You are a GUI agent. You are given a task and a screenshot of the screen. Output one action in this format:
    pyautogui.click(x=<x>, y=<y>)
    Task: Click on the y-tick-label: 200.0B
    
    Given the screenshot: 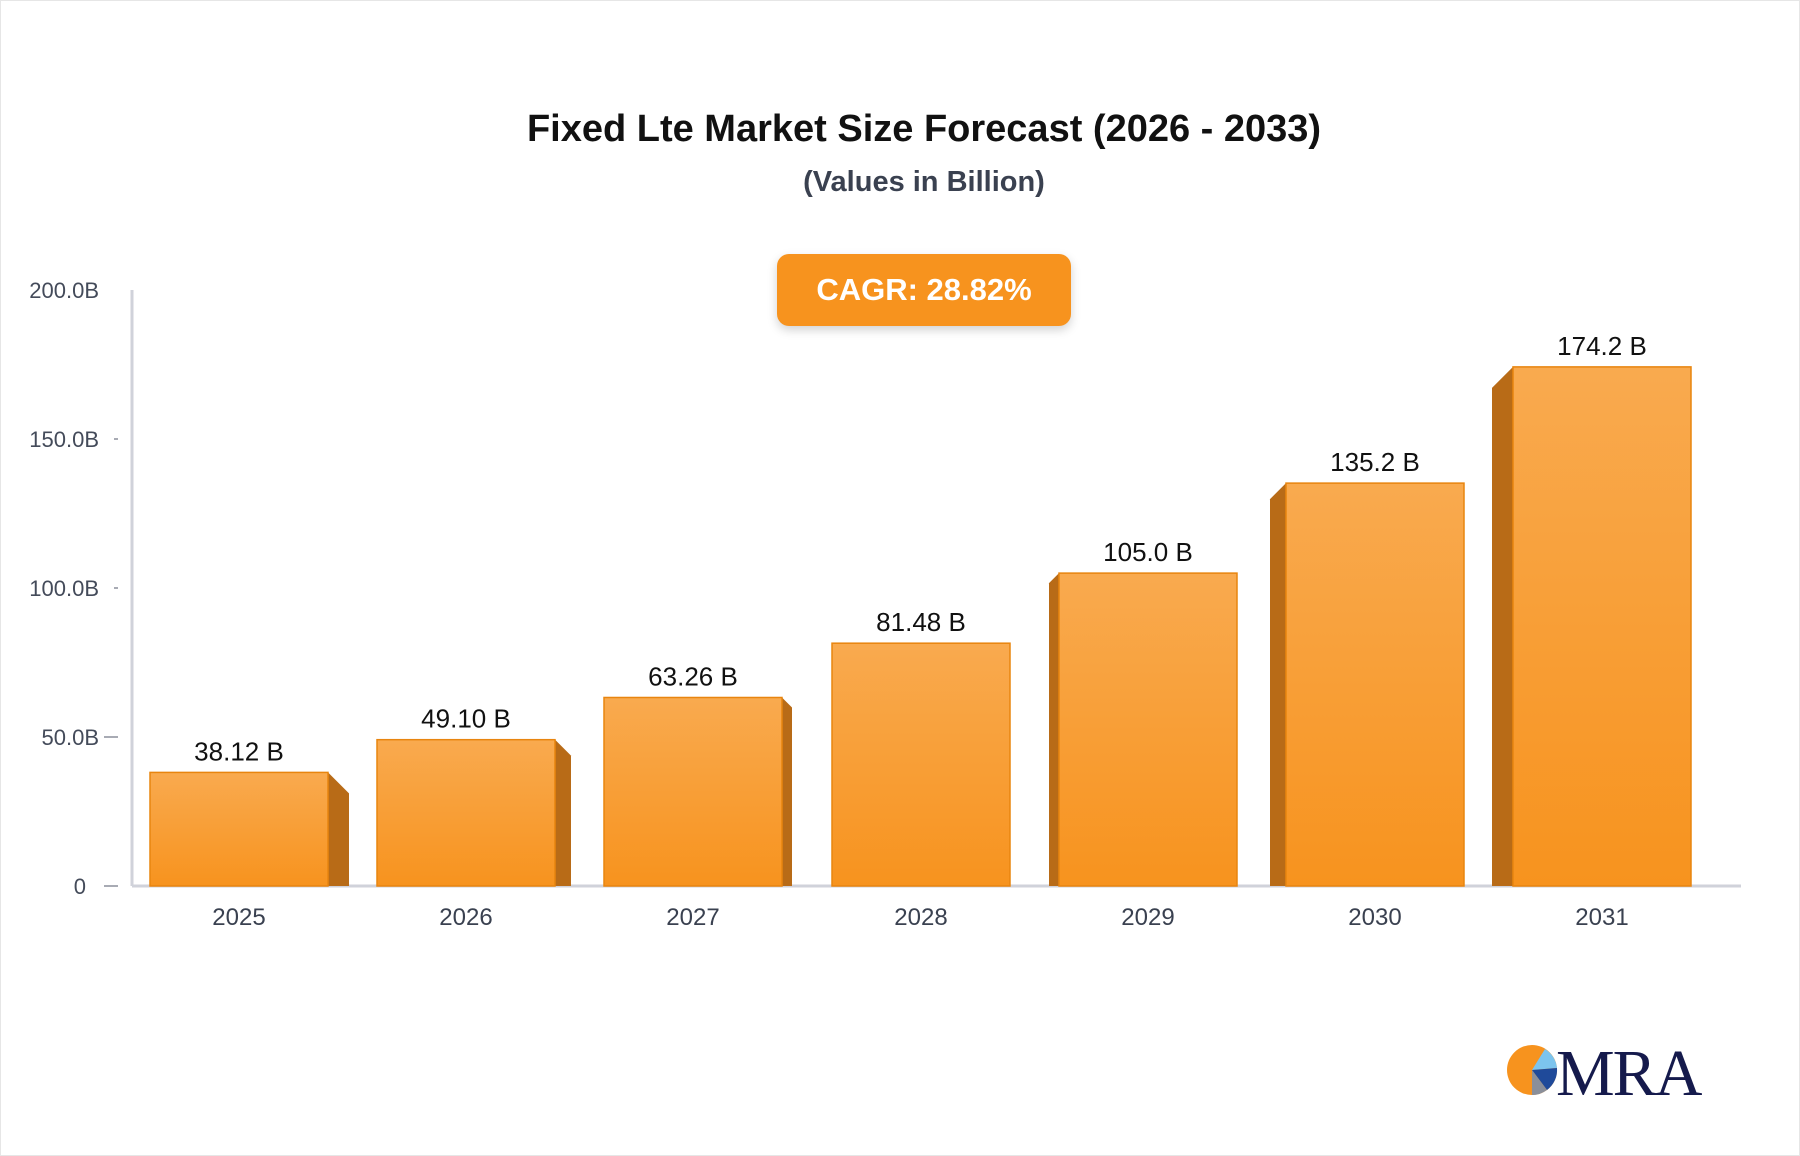 What is the action you would take?
    pyautogui.click(x=64, y=290)
    